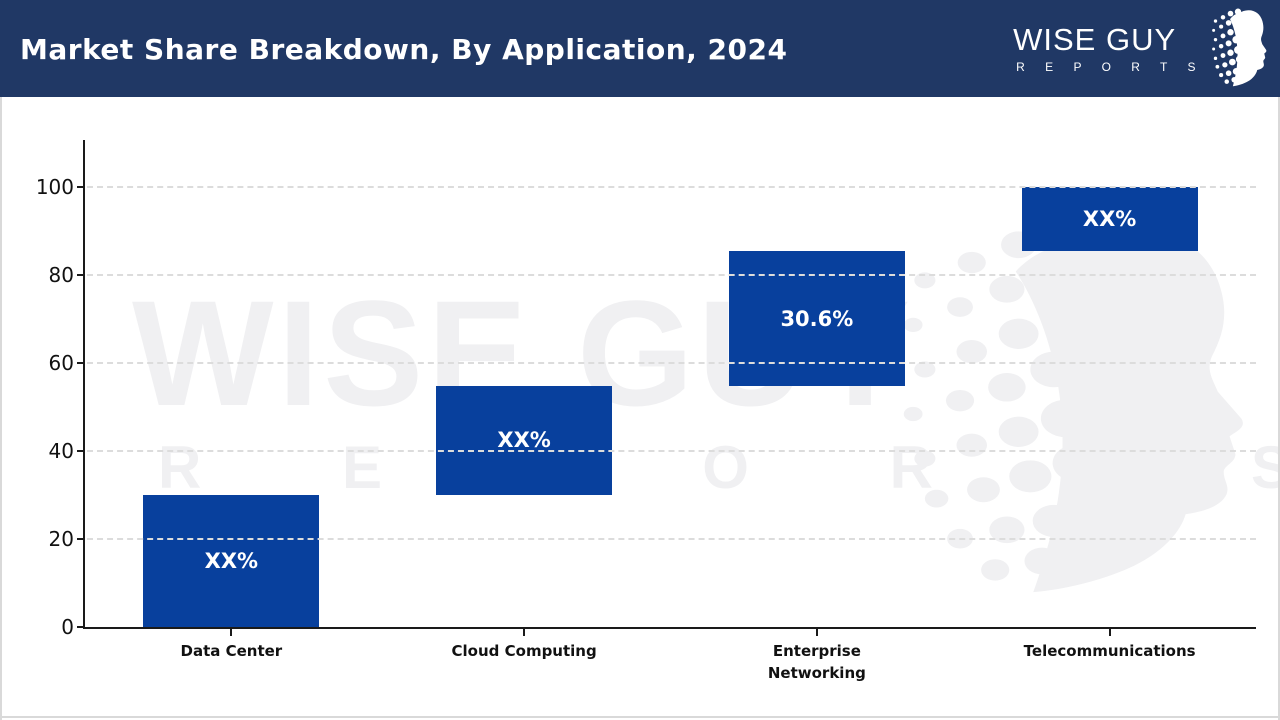 The image size is (1280, 720). Describe the element at coordinates (669, 628) in the screenshot. I see `x-axis-line` at that location.